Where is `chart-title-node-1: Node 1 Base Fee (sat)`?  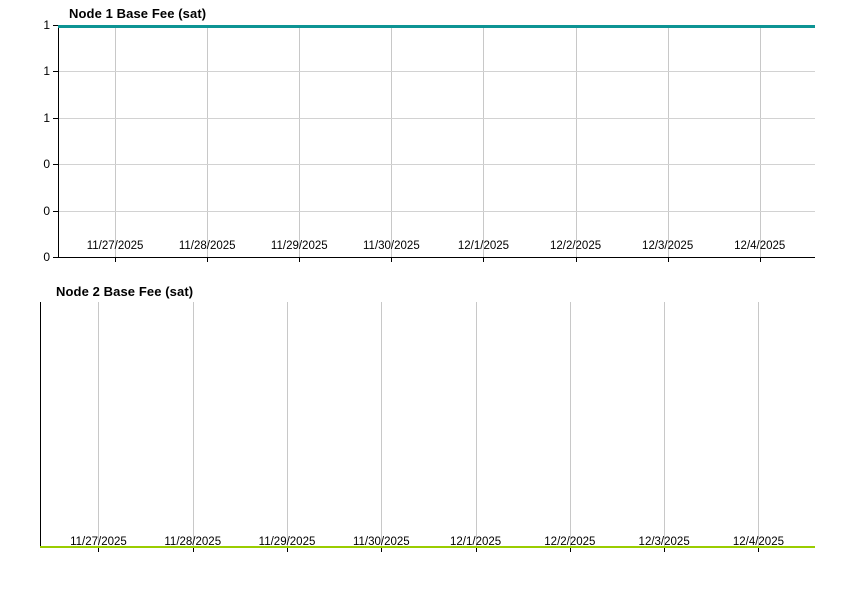
chart-title-node-1: Node 1 Base Fee (sat) is located at coordinates (138, 13).